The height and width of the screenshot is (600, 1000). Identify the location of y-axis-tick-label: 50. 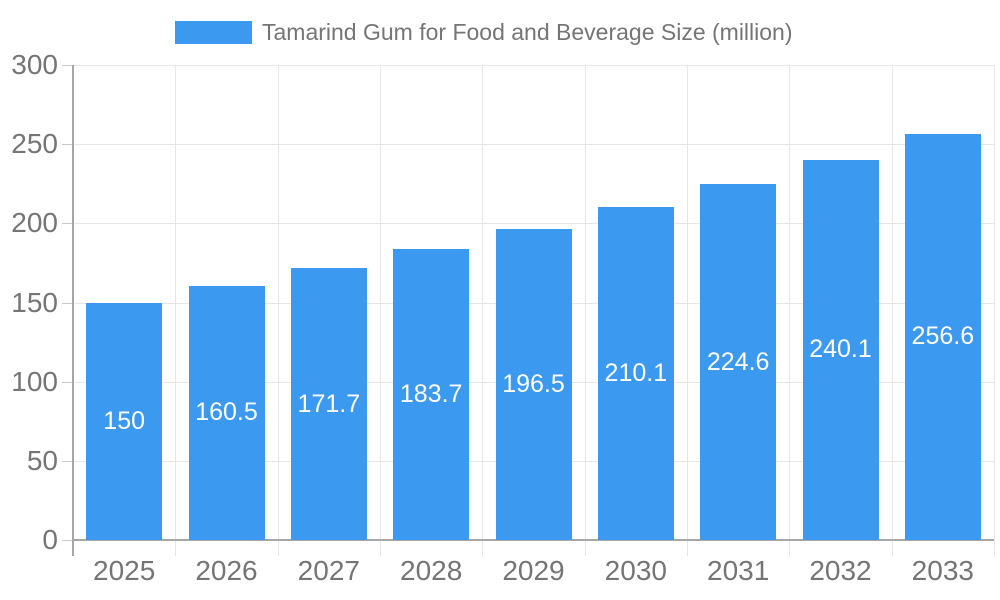
(42, 460).